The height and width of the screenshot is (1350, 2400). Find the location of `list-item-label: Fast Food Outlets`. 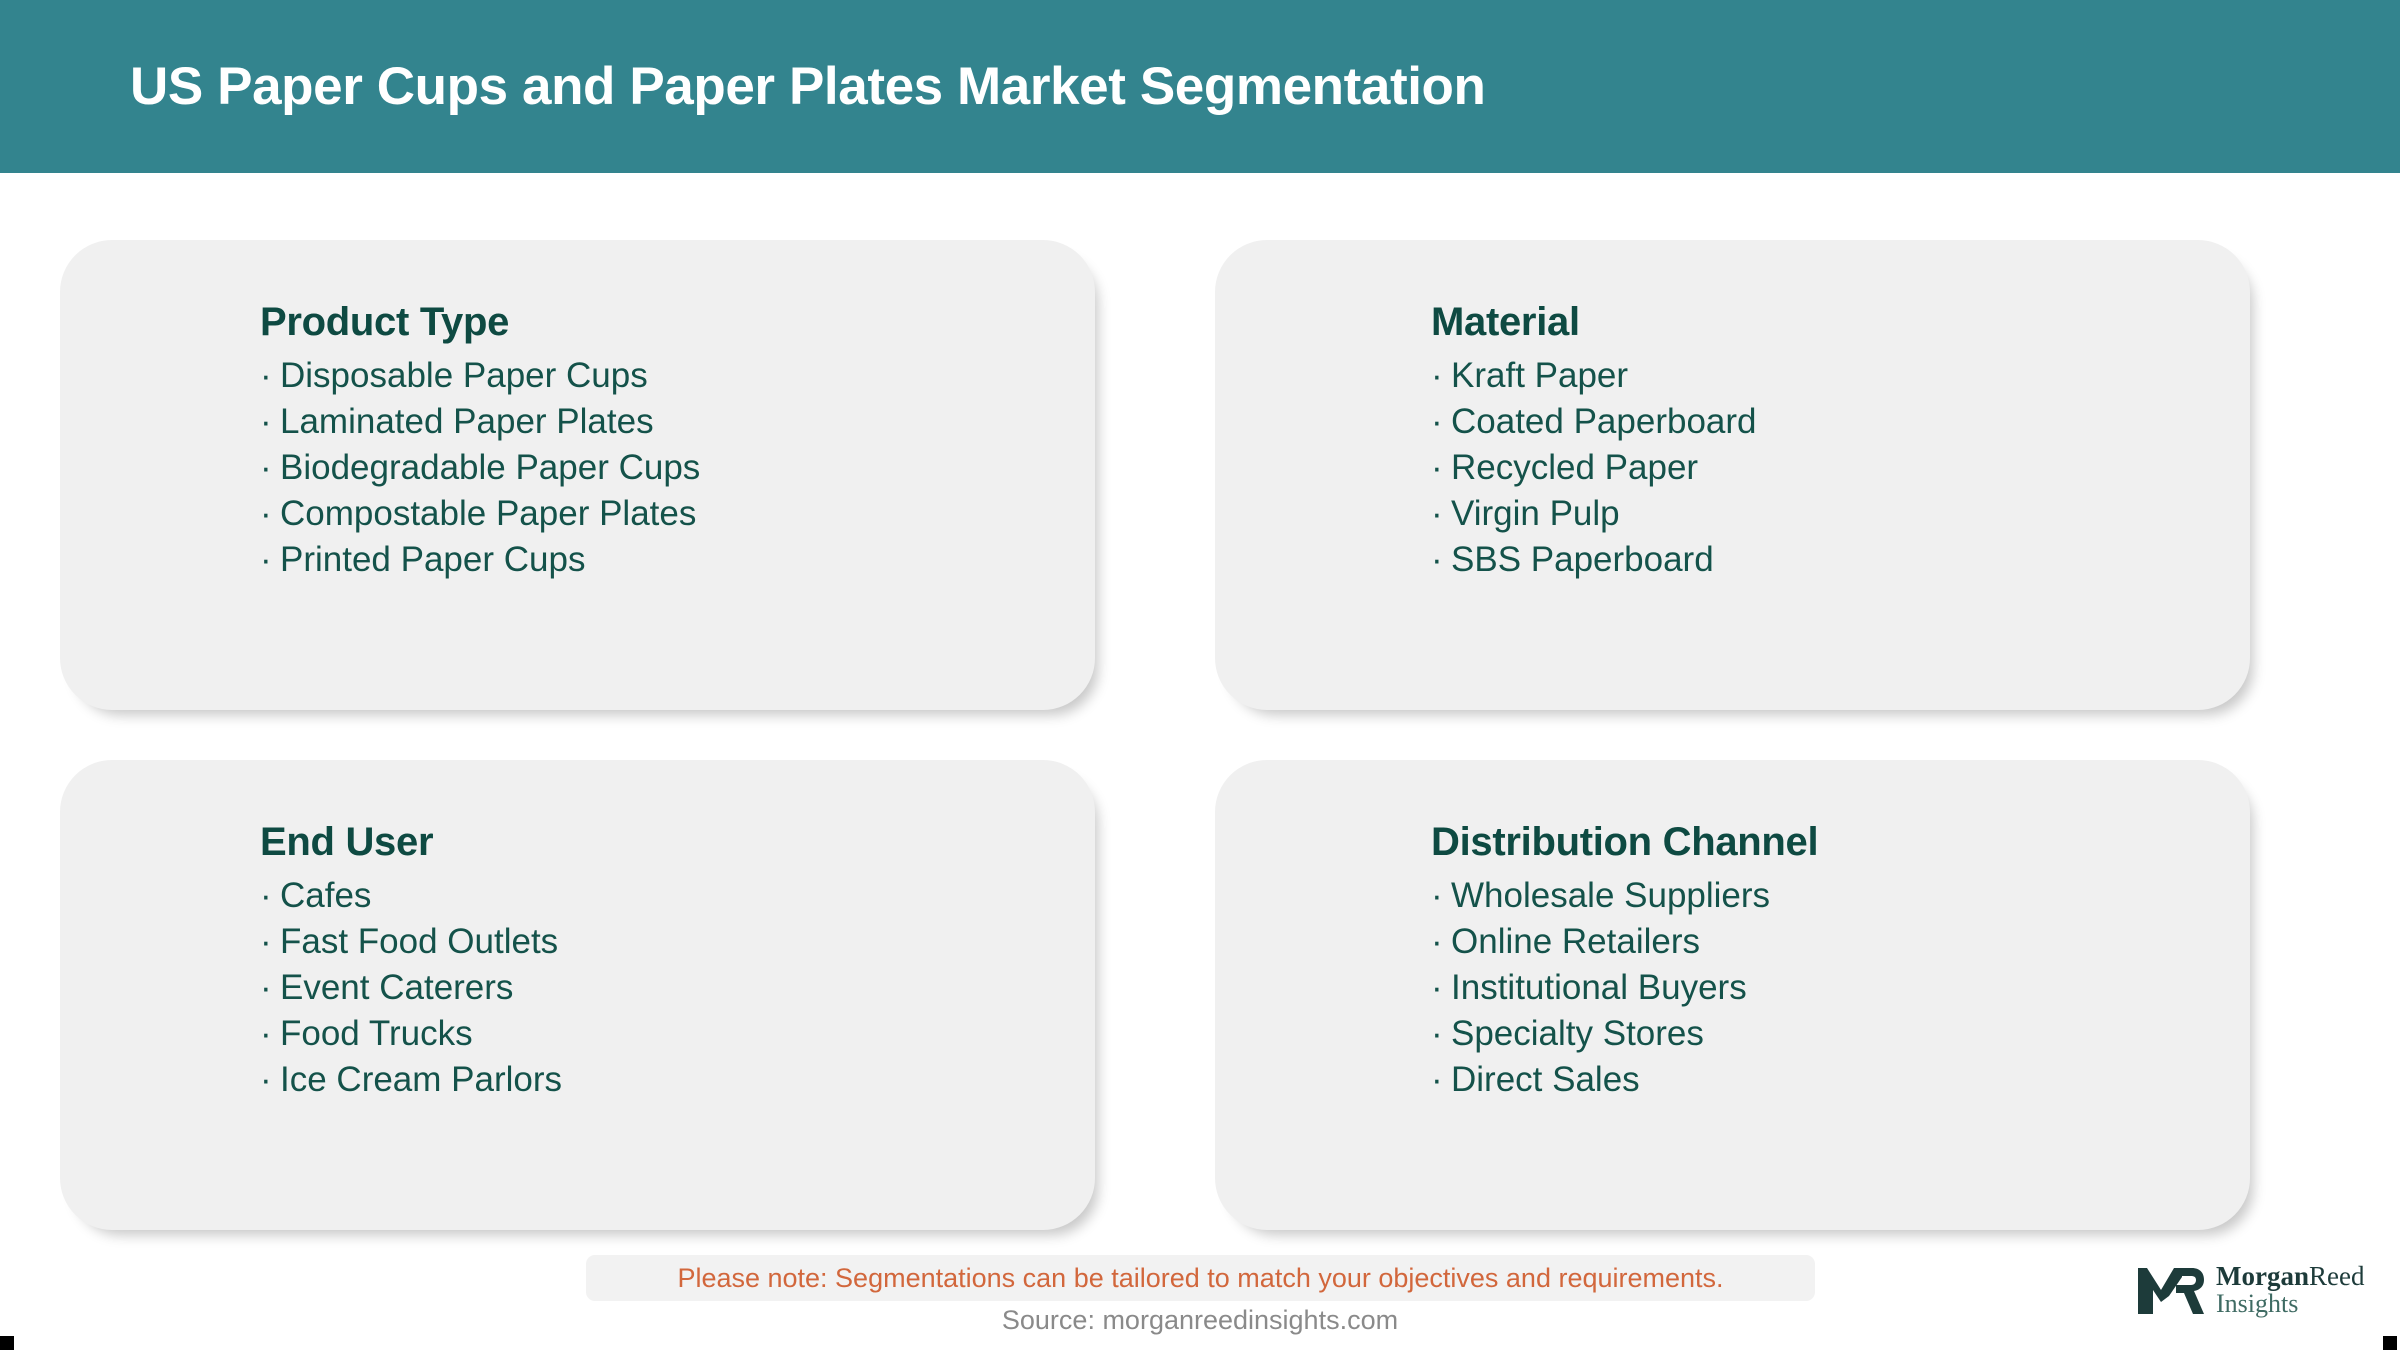

list-item-label: Fast Food Outlets is located at coordinates (419, 941).